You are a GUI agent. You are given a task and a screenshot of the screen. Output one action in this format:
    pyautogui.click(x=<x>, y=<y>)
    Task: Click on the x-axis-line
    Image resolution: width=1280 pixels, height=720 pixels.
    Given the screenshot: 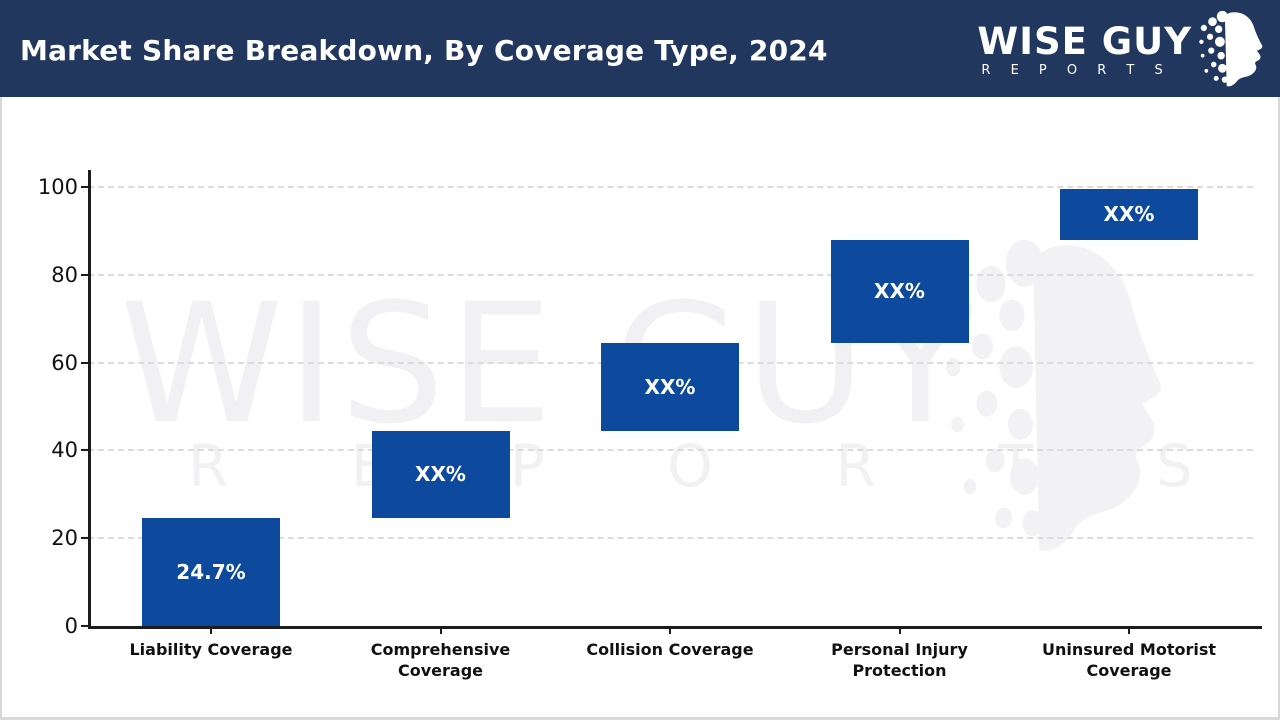 What is the action you would take?
    pyautogui.click(x=675, y=627)
    